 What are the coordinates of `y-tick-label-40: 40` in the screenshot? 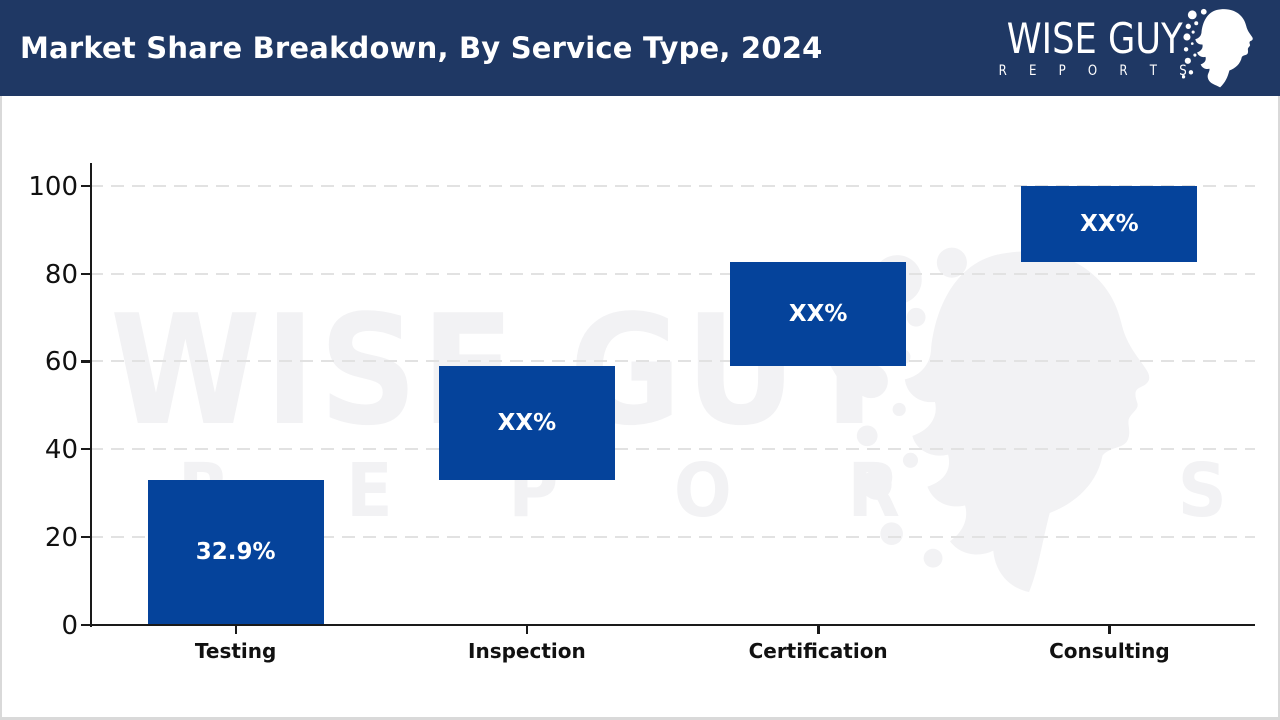 It's located at (61, 450).